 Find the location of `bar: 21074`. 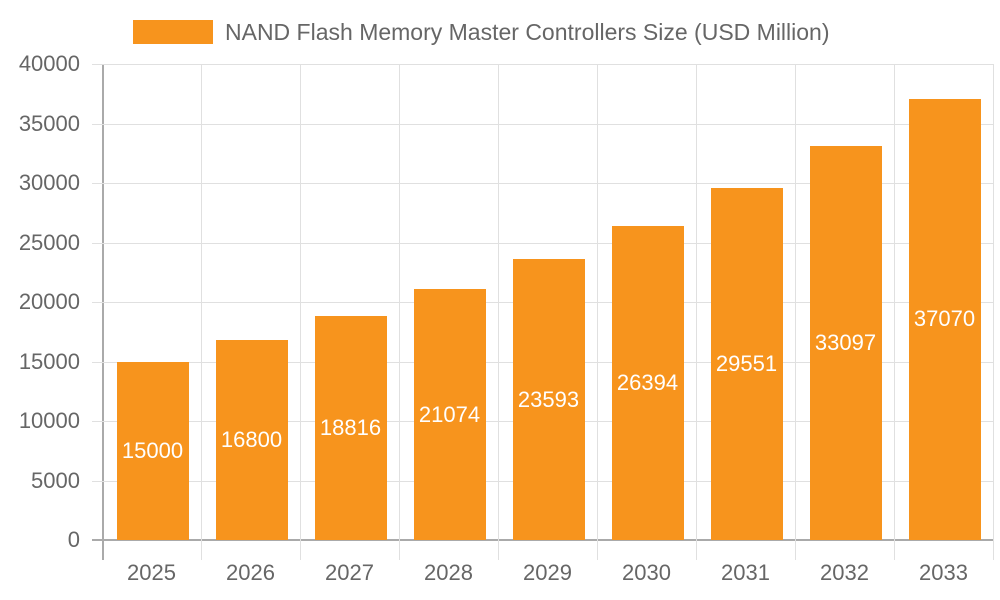

bar: 21074 is located at coordinates (449, 414).